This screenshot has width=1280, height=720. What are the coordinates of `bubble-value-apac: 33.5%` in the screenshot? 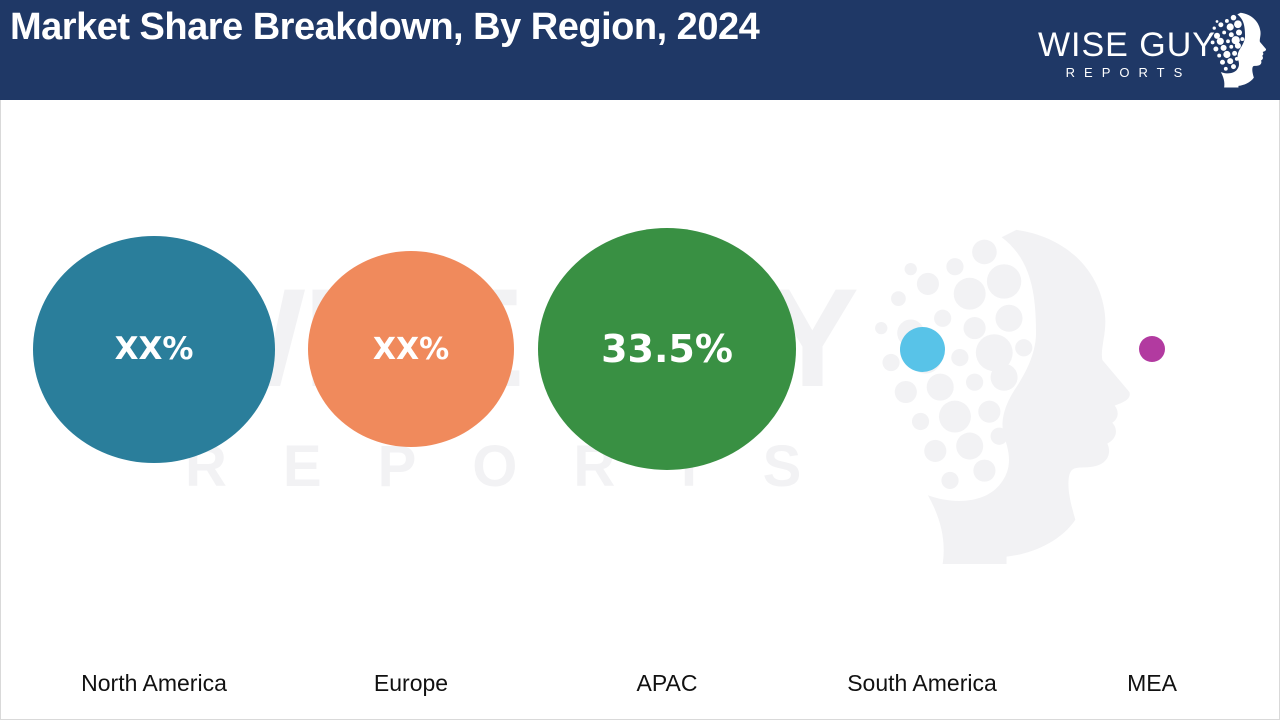 It's located at (667, 349).